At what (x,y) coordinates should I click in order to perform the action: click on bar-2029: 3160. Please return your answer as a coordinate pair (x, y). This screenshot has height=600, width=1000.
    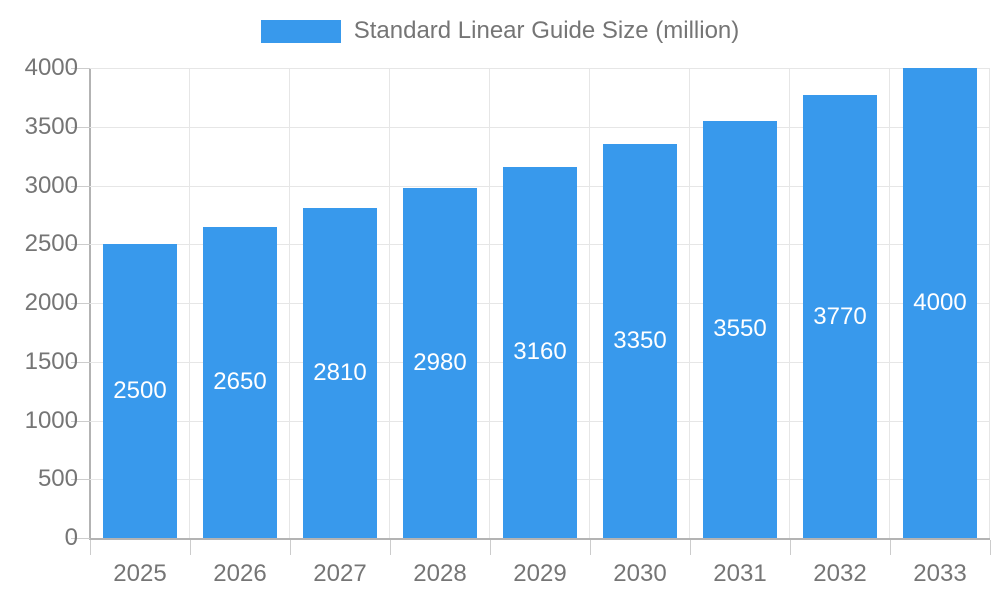
    Looking at the image, I should click on (540, 352).